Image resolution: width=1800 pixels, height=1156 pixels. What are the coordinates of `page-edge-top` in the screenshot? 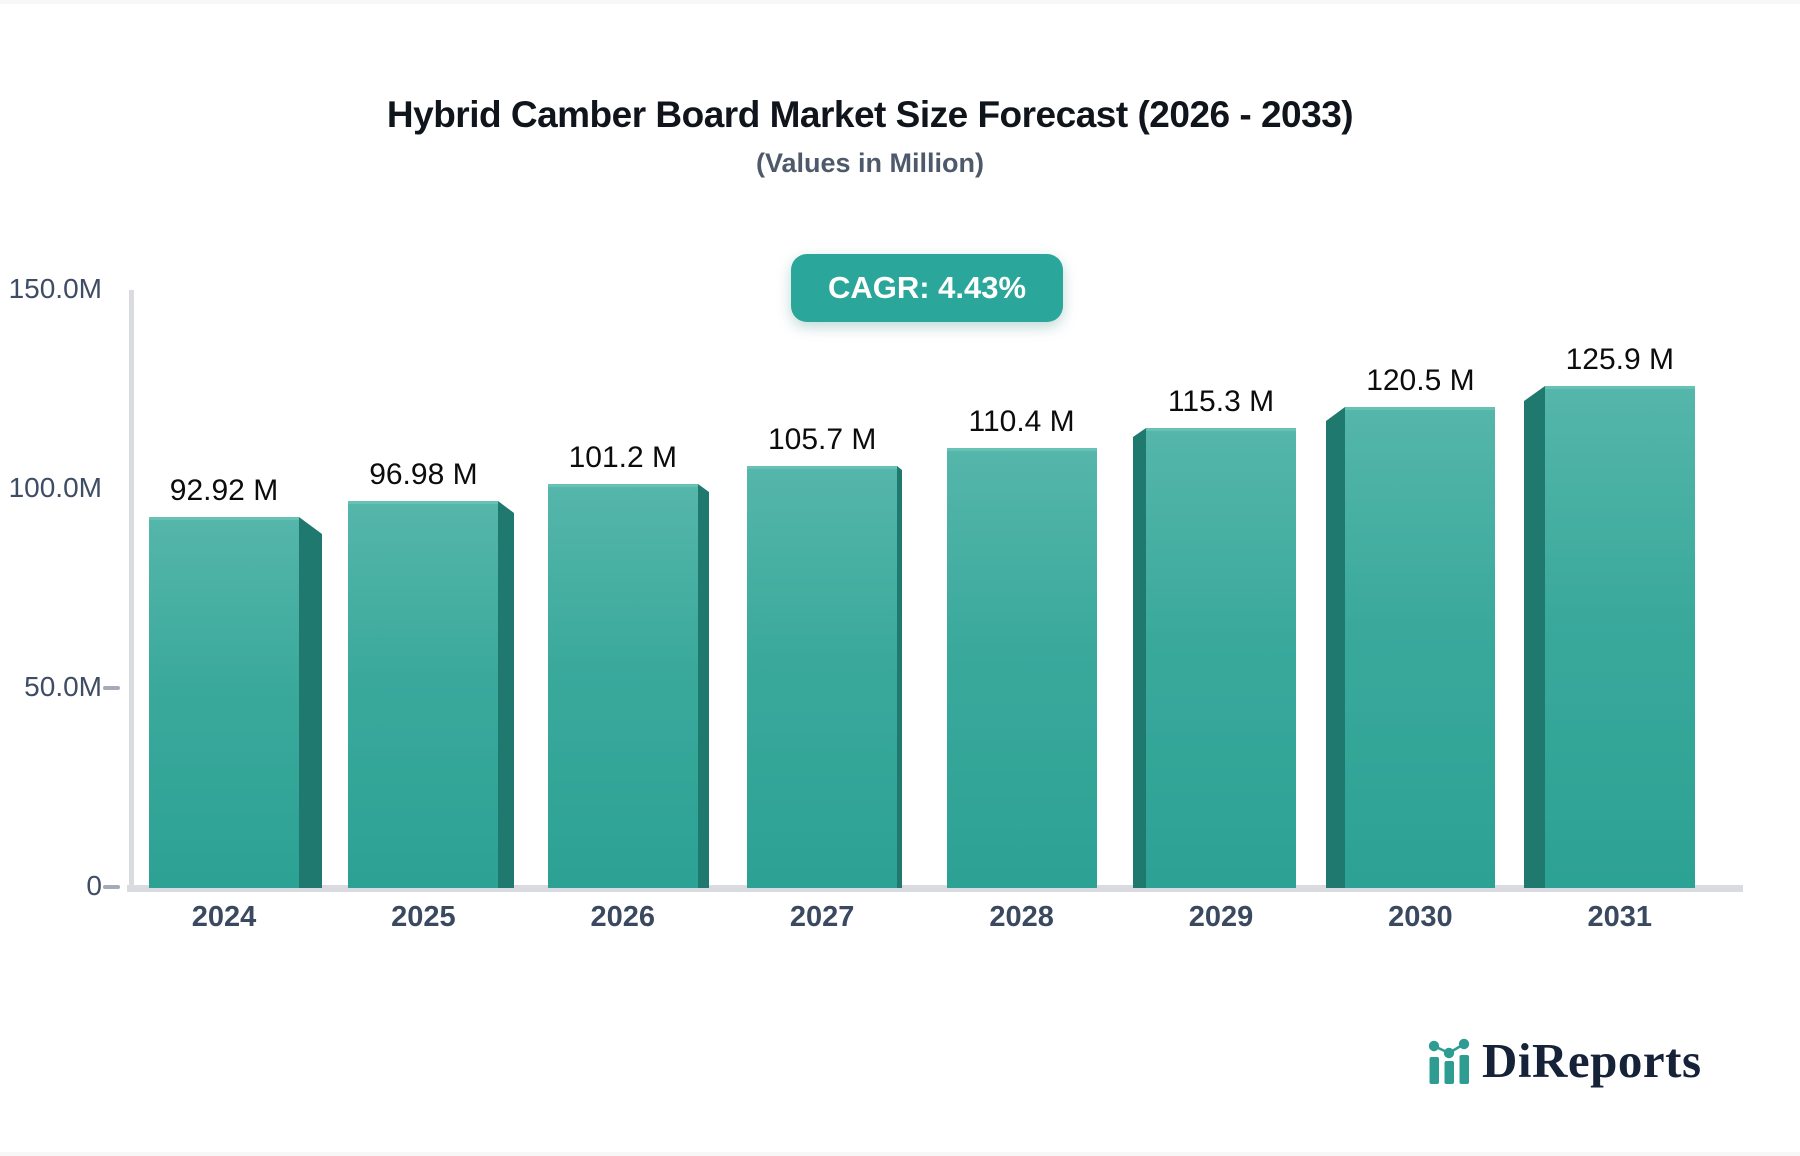 It's located at (900, 2).